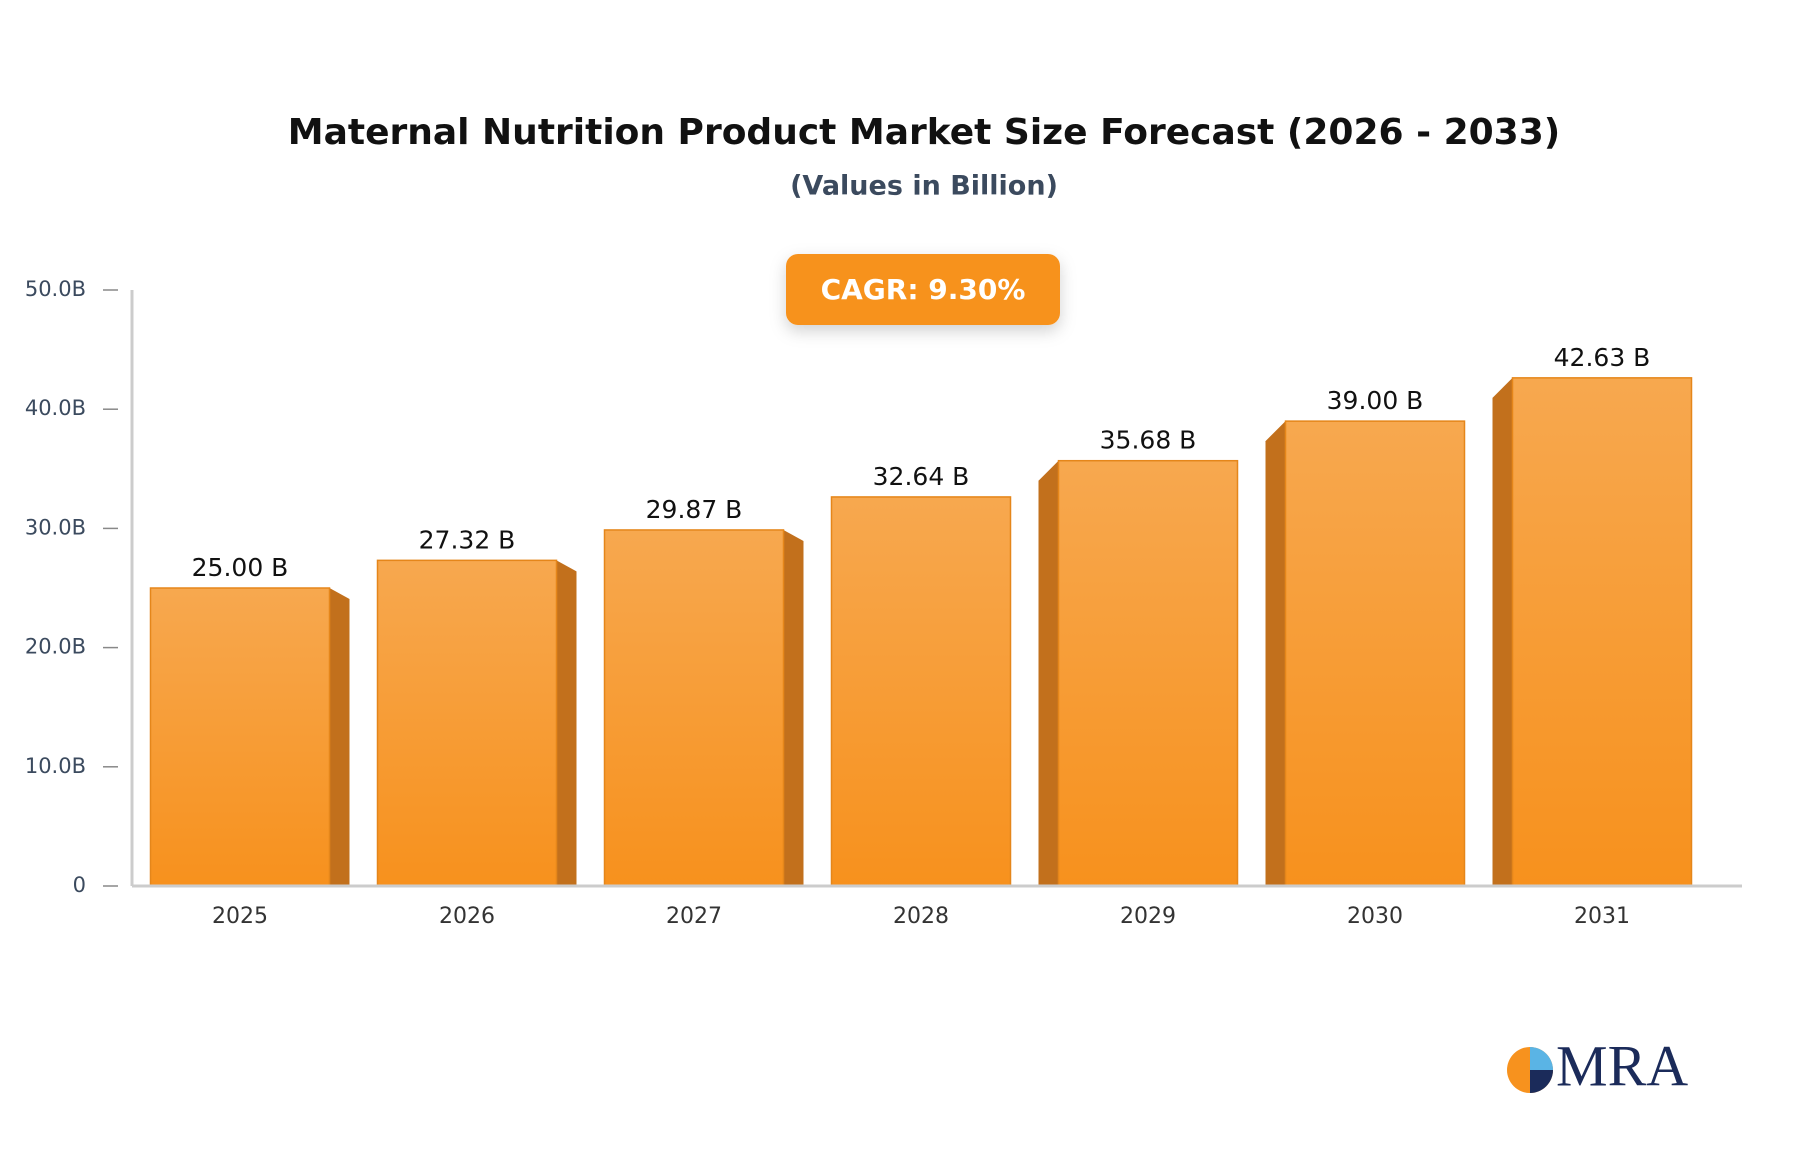 The image size is (1800, 1156). I want to click on y-tick-label: 10.0B, so click(55, 766).